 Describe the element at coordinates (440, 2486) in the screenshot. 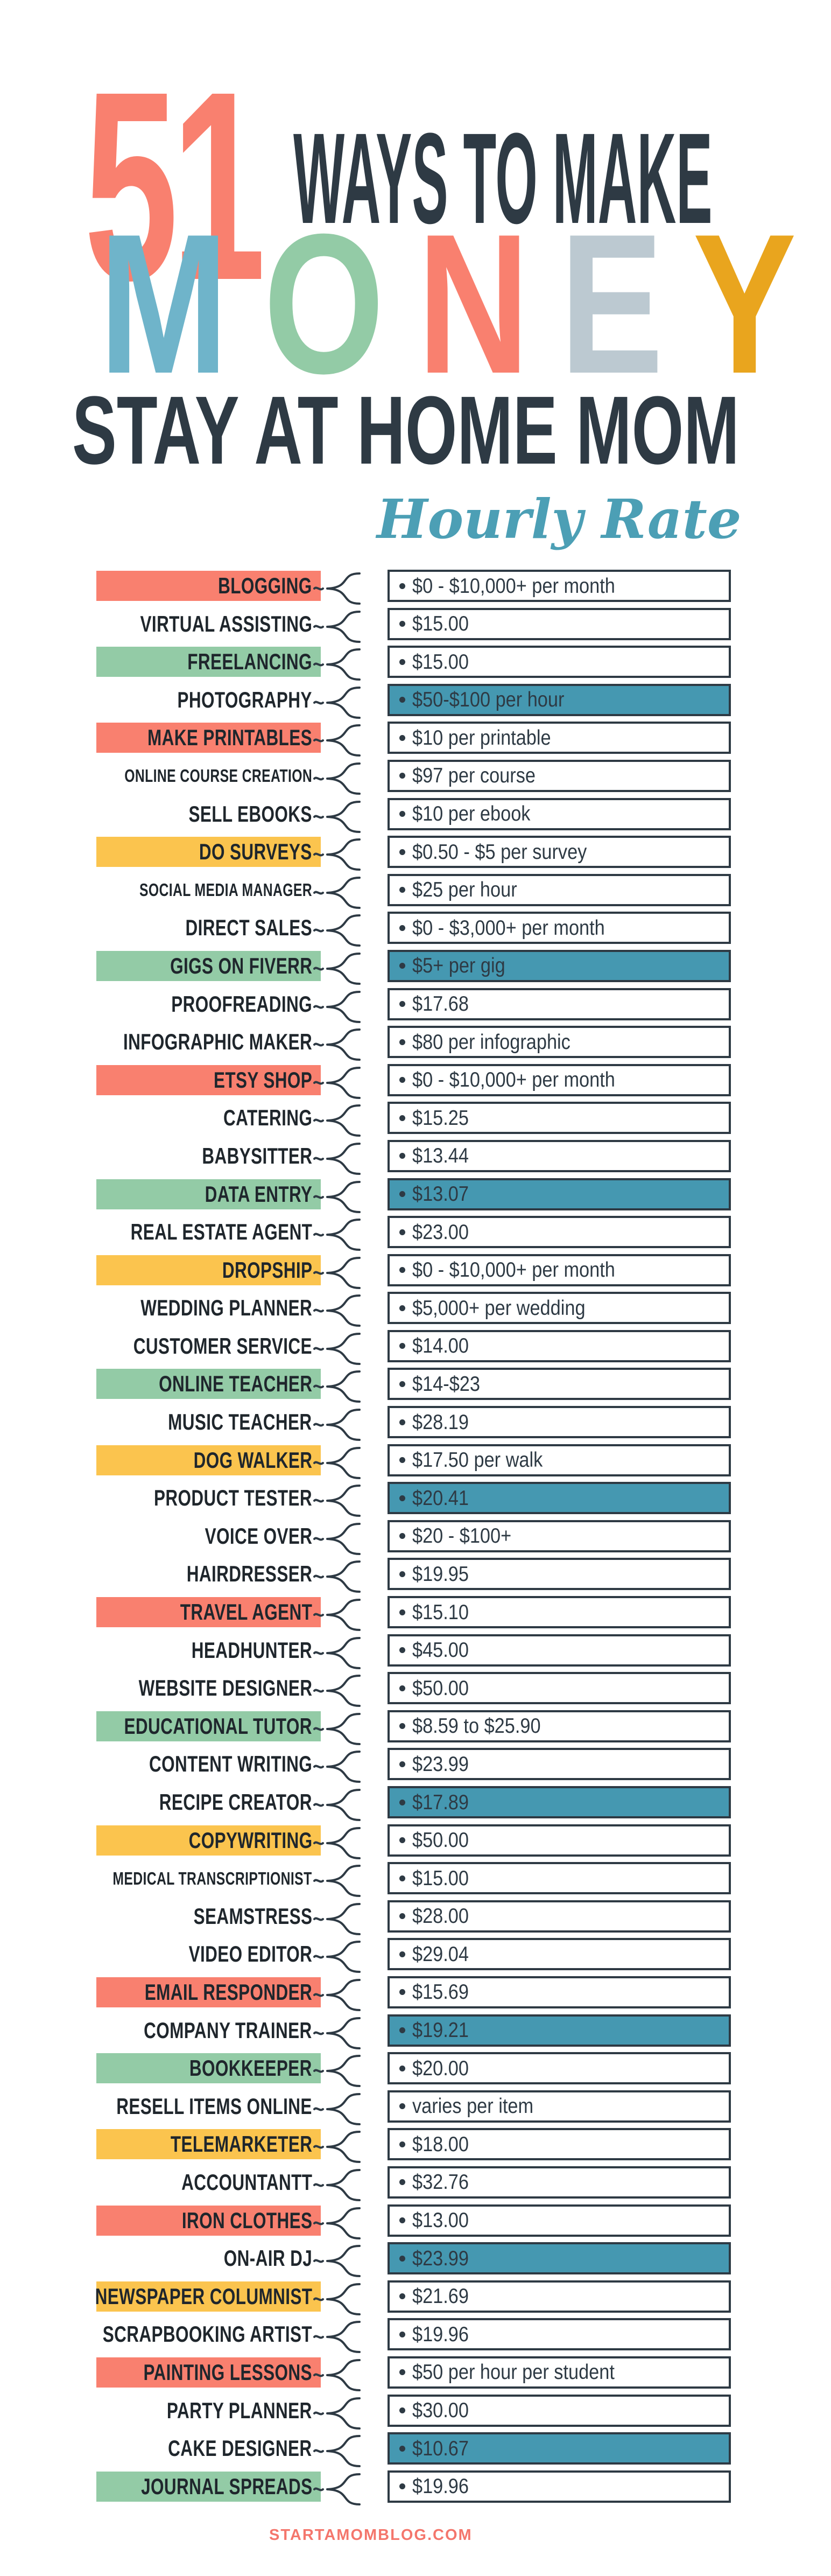

I see `rate-value: $19.96` at that location.